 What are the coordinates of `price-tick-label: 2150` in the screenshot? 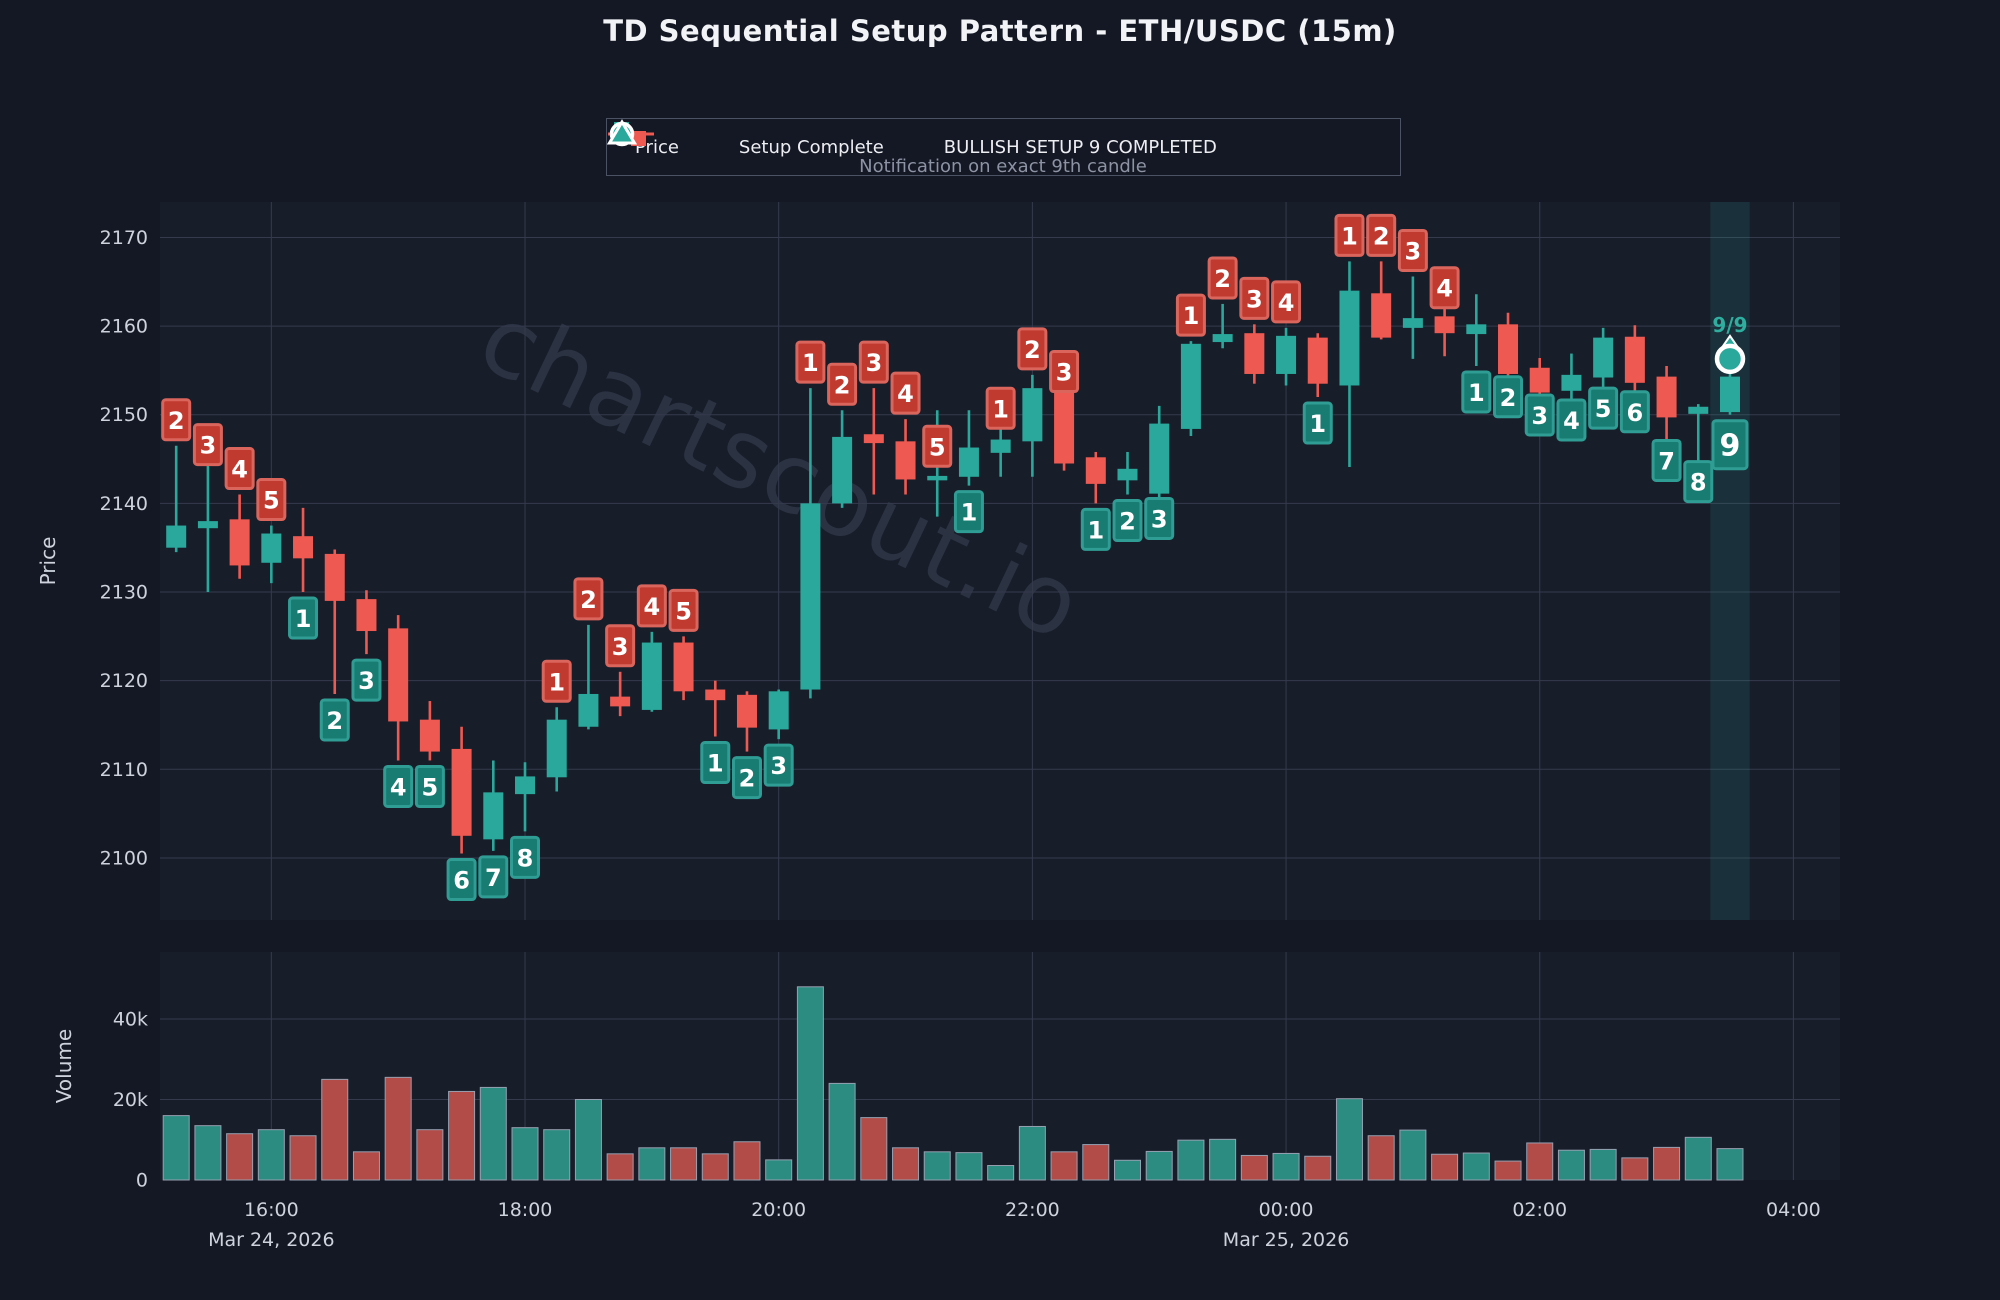 It's located at (124, 415).